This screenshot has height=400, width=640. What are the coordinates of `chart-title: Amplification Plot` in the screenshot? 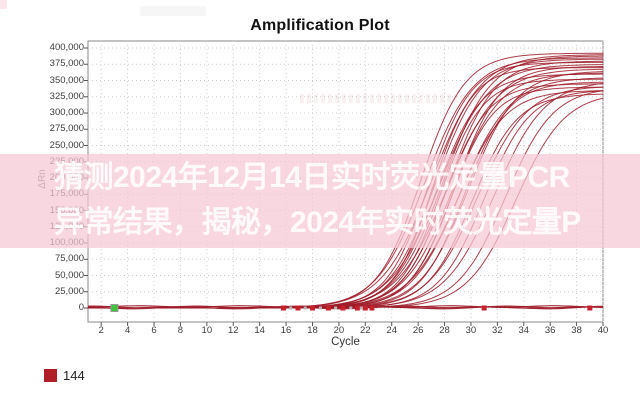 It's located at (320, 25).